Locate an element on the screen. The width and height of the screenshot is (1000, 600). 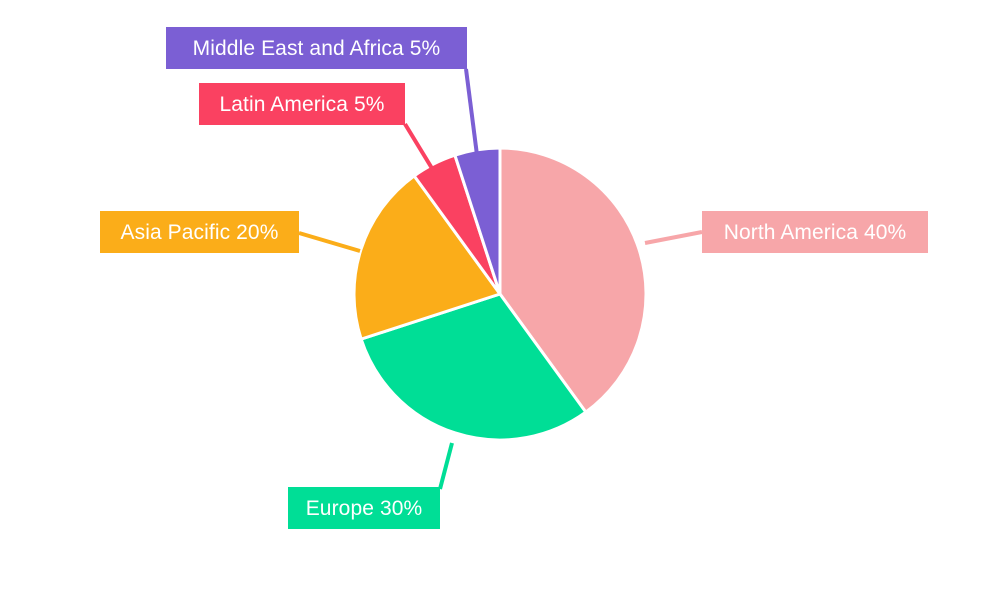
pie-wedge-group is located at coordinates (500, 294).